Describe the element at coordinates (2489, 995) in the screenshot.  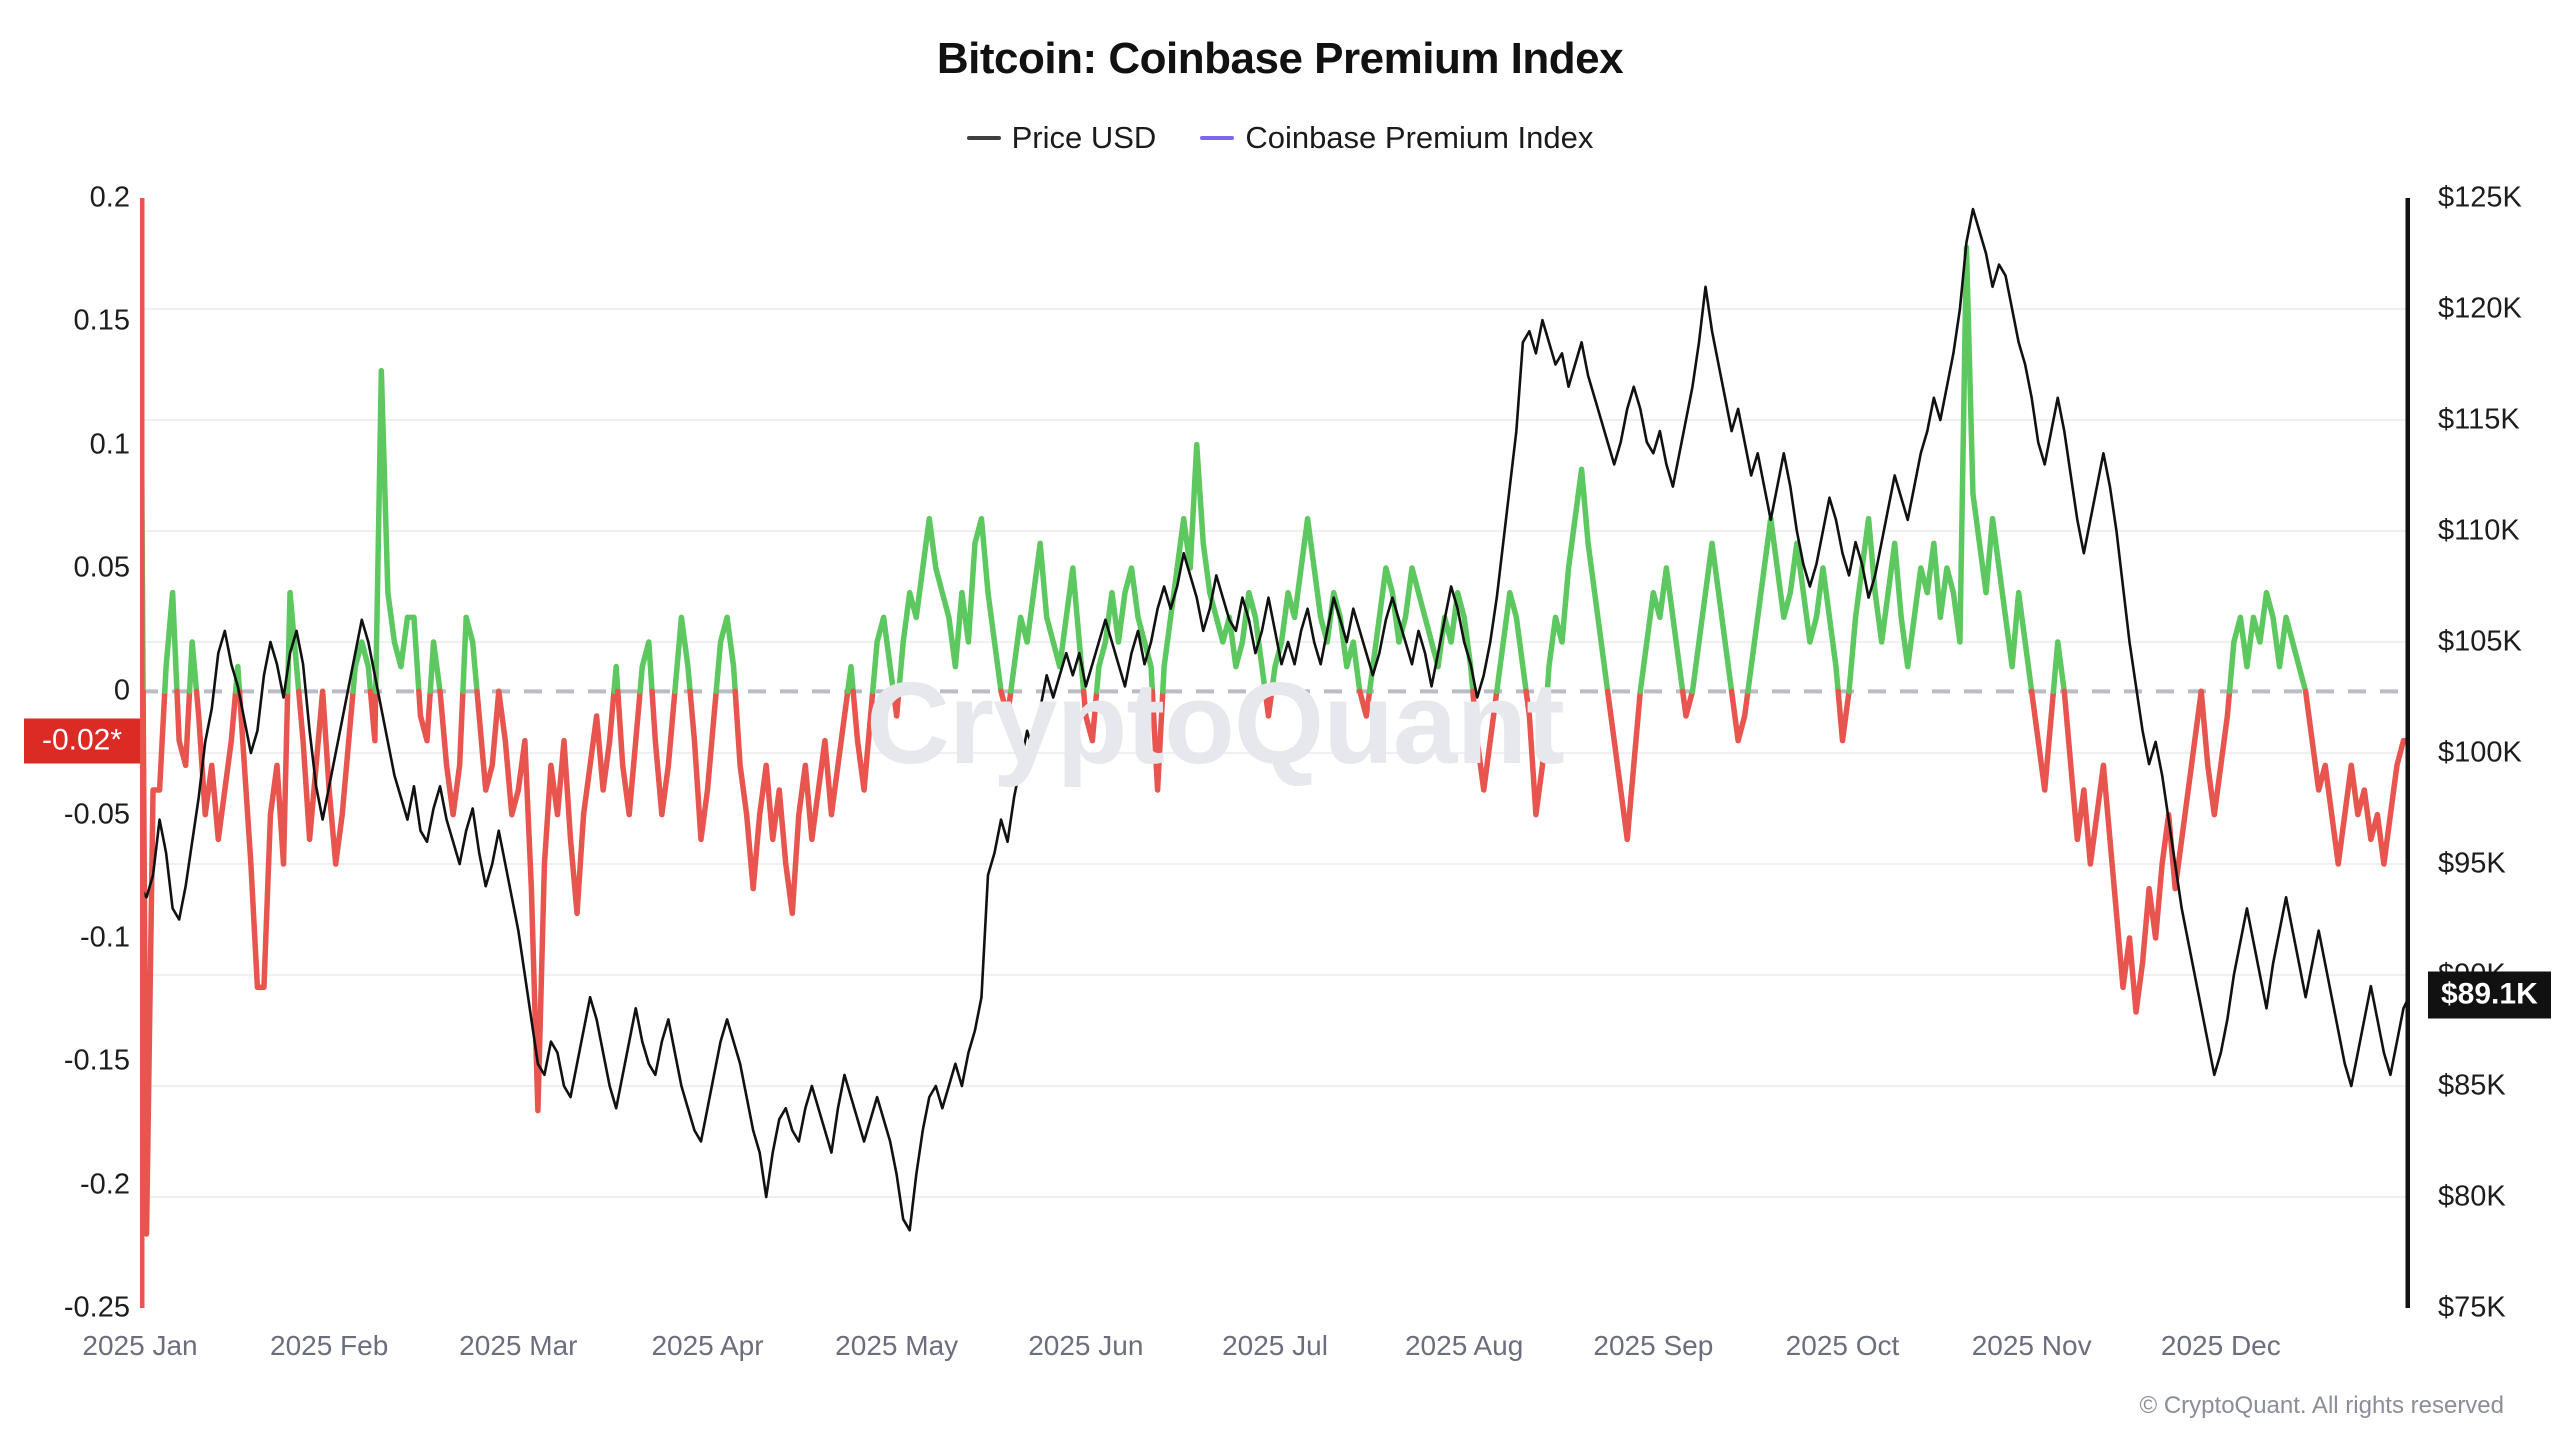
I see `right-axis-value-badge: $89.1K` at that location.